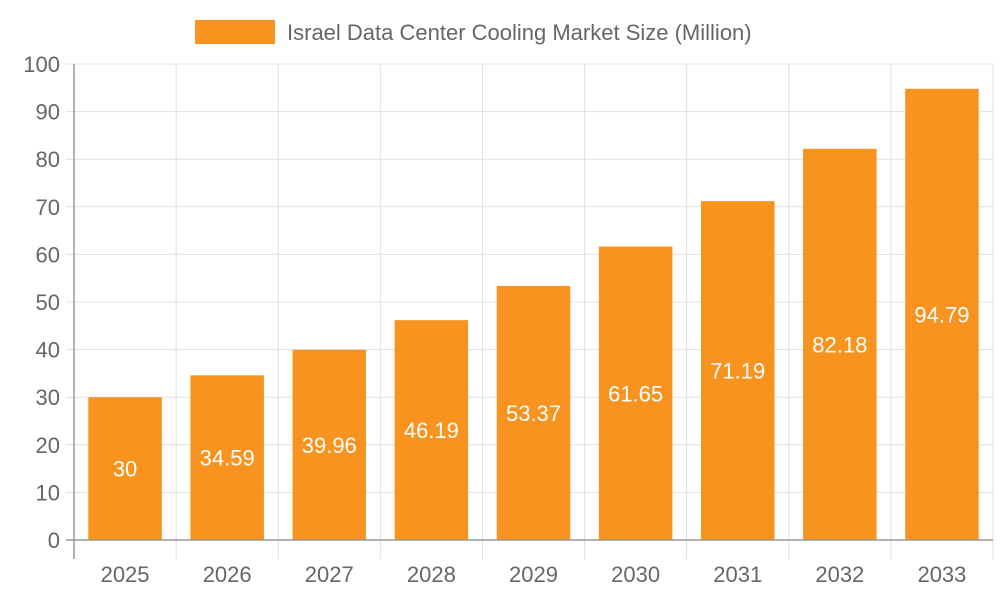  I want to click on y-tick-label: 60, so click(48, 254).